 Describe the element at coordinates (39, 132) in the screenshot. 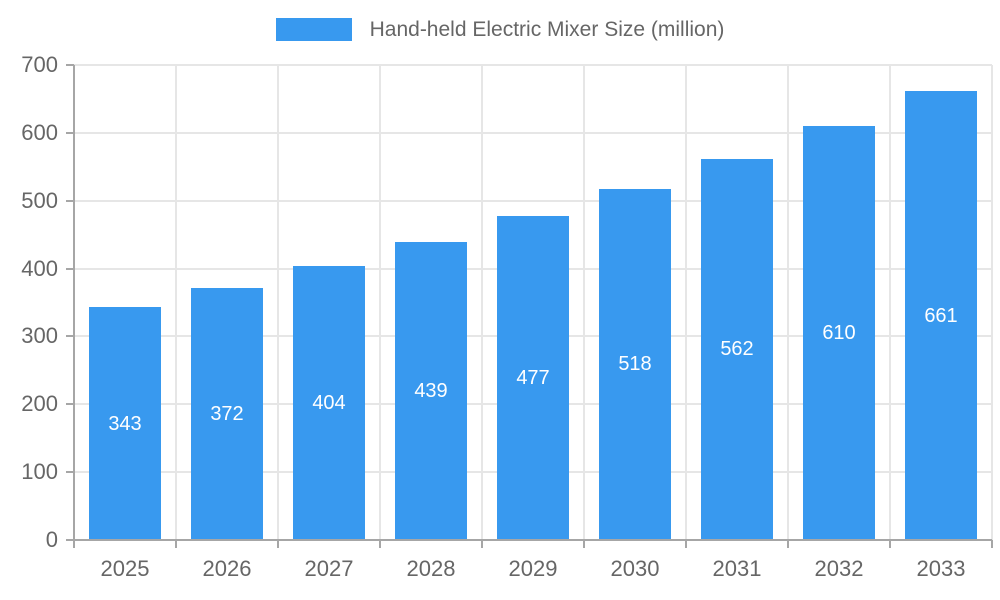

I see `y-axis-tick-label: 600` at that location.